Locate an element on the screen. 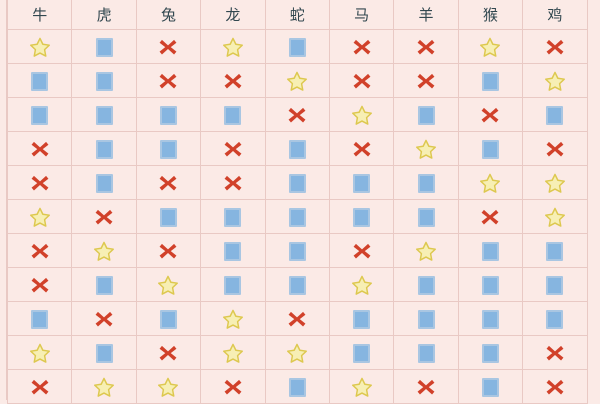  cell-r3-c6-star is located at coordinates (361, 114).